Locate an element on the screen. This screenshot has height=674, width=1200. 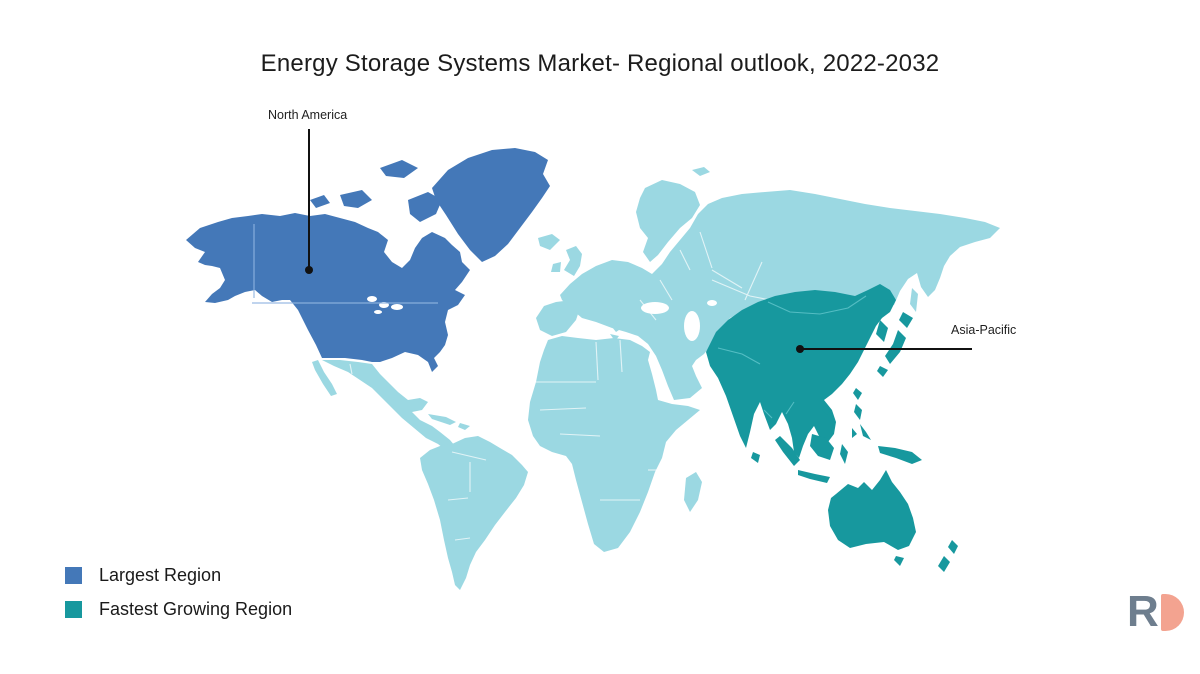
landmass-iceland is located at coordinates (549, 242).